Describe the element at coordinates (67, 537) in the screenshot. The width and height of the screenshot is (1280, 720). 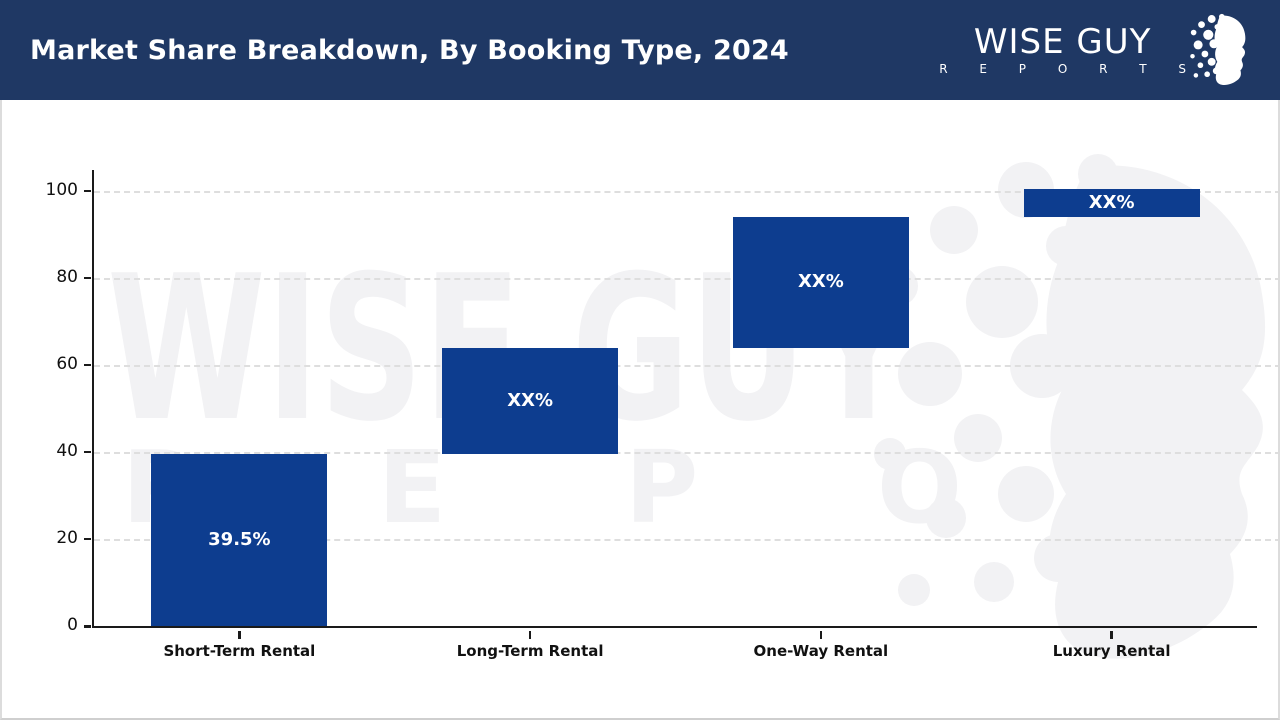
I see `y-tick-label: 20` at that location.